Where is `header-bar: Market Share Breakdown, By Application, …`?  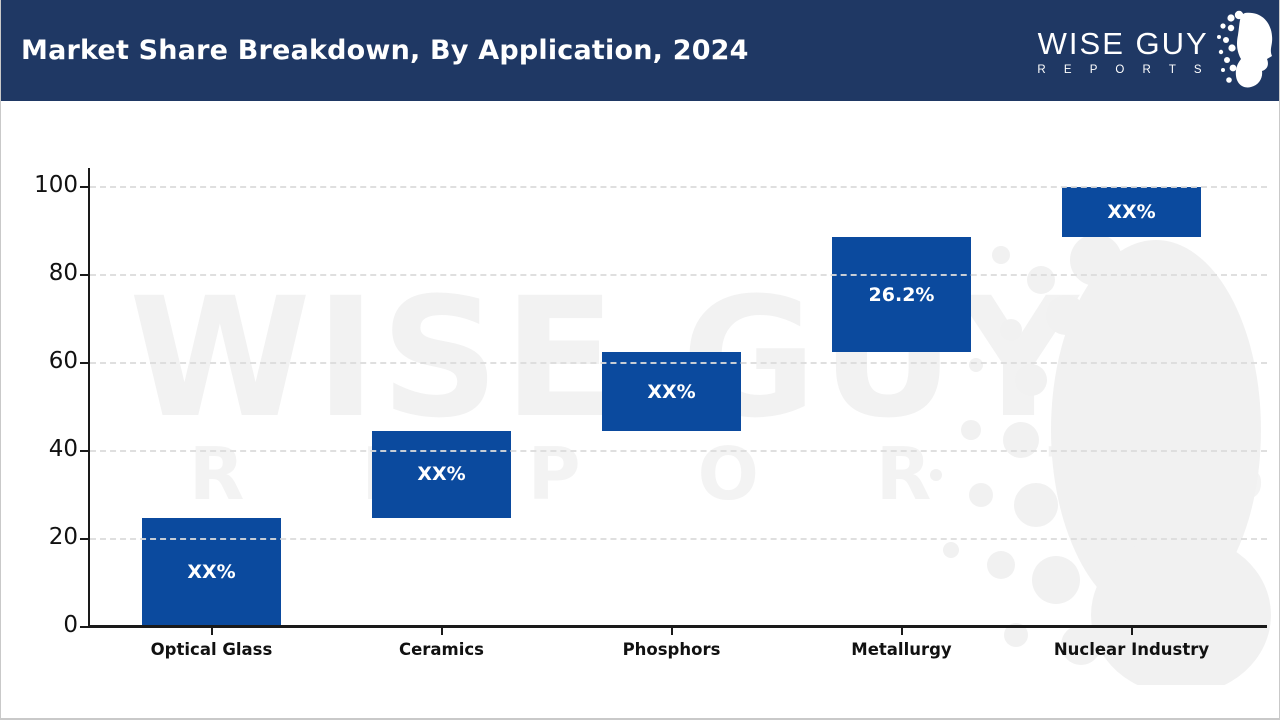 header-bar: Market Share Breakdown, By Application, … is located at coordinates (640, 50).